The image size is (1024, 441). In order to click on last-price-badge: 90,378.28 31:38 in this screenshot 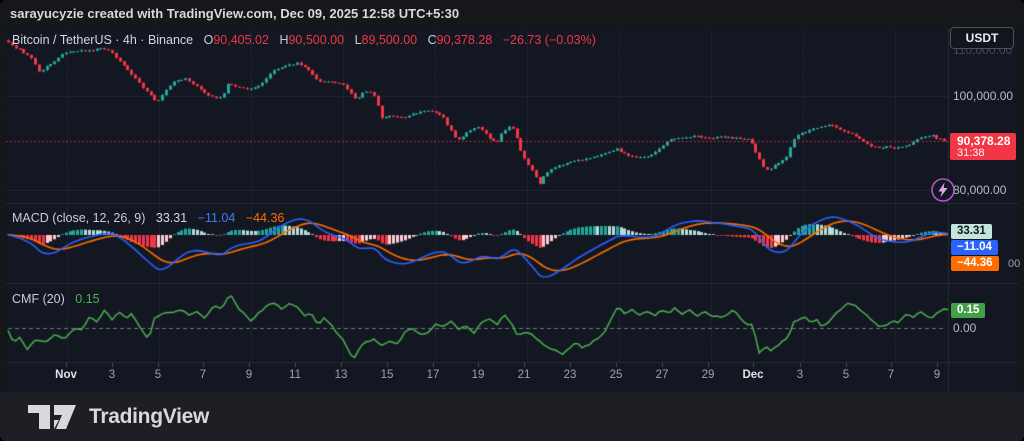, I will do `click(983, 146)`.